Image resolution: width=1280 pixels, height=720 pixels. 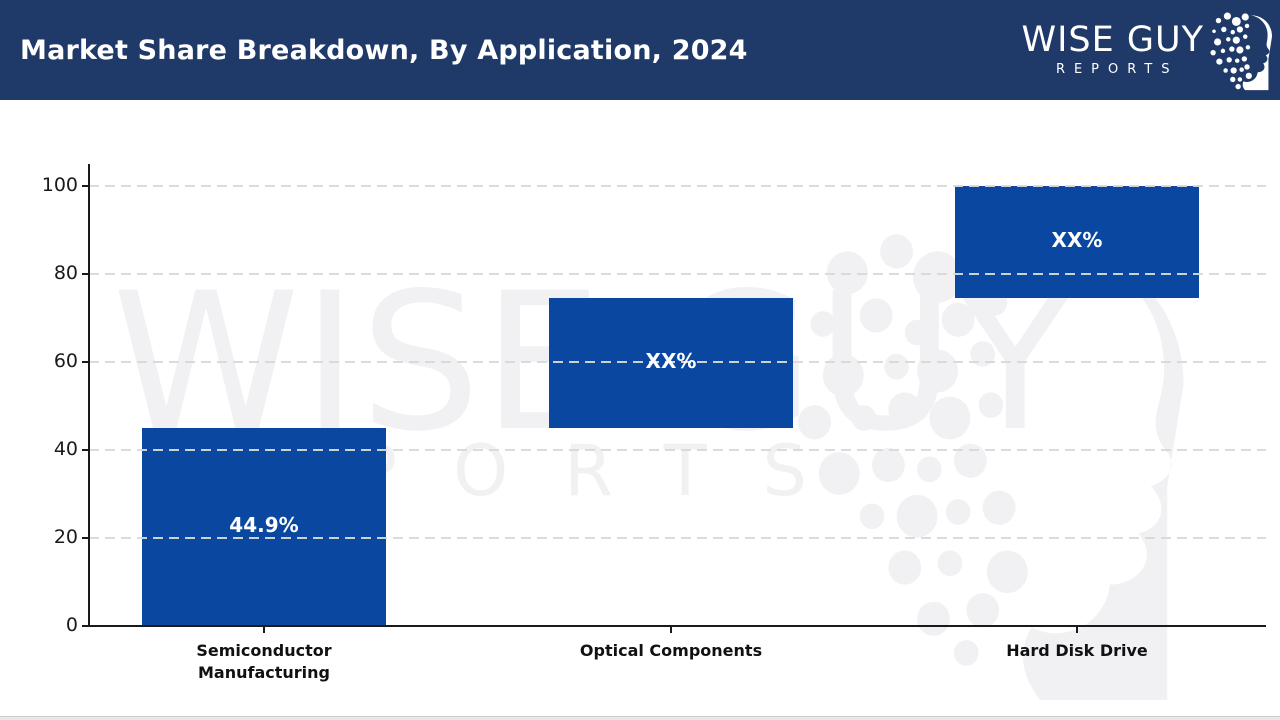 I want to click on logo-wordmark: WISE GUY, so click(x=1112, y=40).